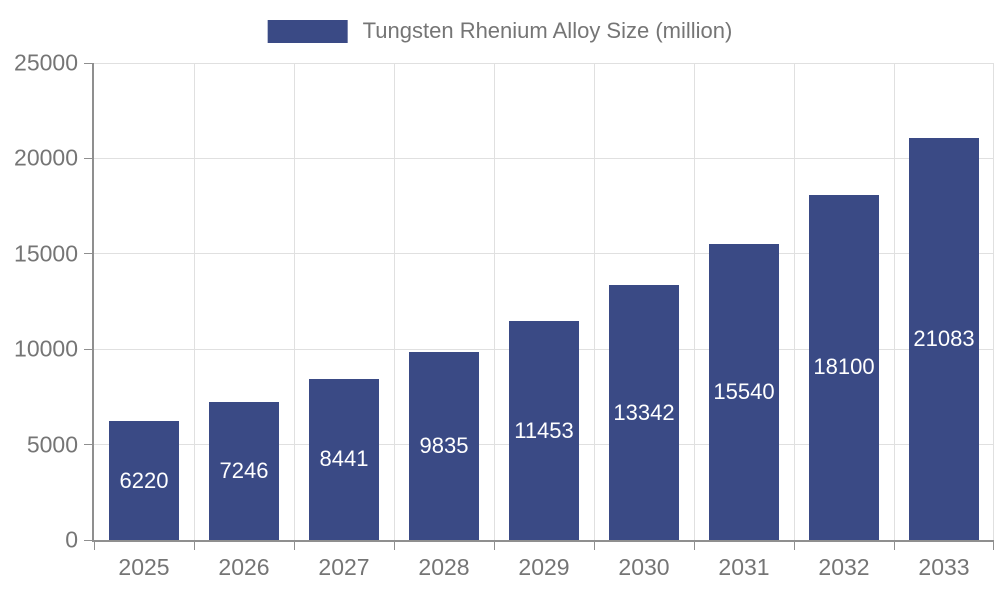  What do you see at coordinates (547, 30) in the screenshot?
I see `legend-label: Tungsten Rhenium Alloy Size (million)` at bounding box center [547, 30].